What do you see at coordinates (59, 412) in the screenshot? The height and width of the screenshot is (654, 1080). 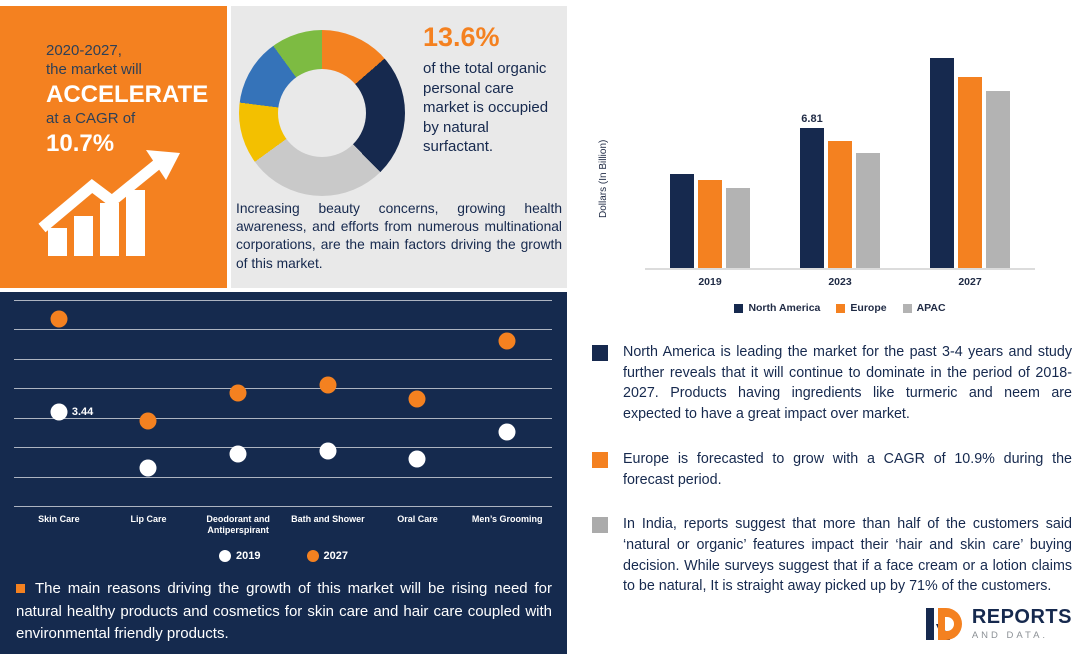 I see `dot-2019-skin-care` at bounding box center [59, 412].